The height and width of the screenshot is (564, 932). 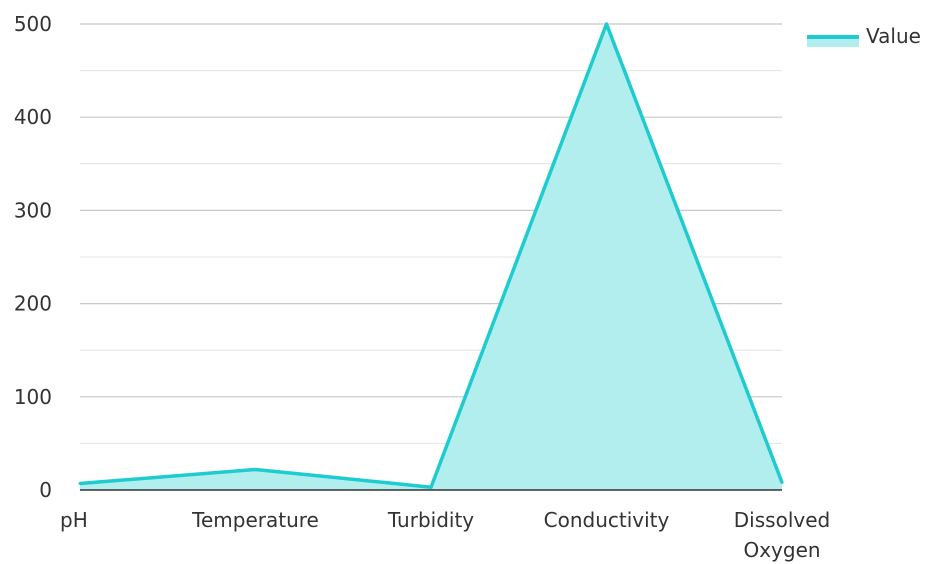 What do you see at coordinates (33, 210) in the screenshot?
I see `y-tick-label: 300` at bounding box center [33, 210].